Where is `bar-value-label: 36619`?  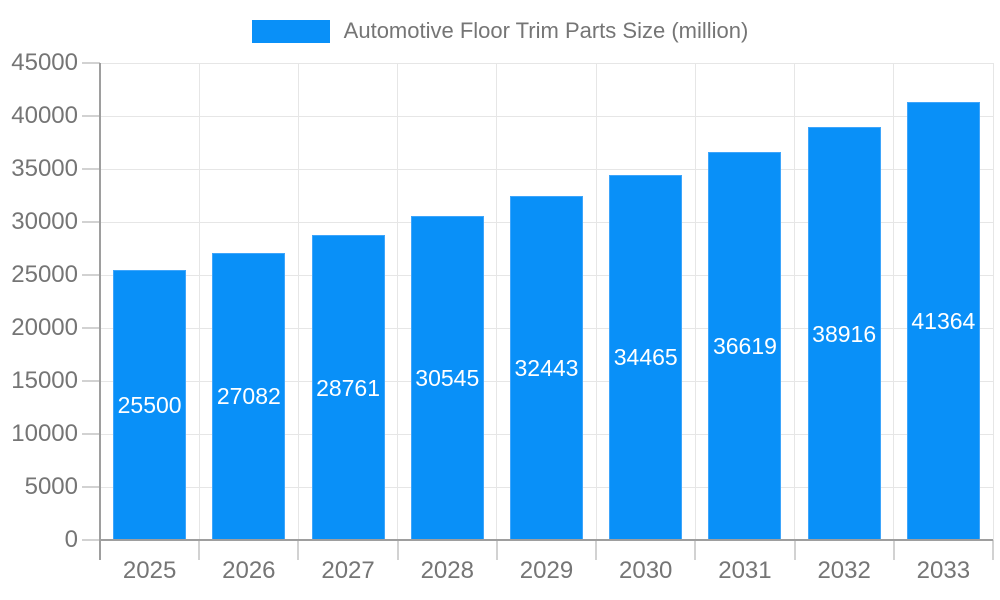
bar-value-label: 36619 is located at coordinates (744, 345).